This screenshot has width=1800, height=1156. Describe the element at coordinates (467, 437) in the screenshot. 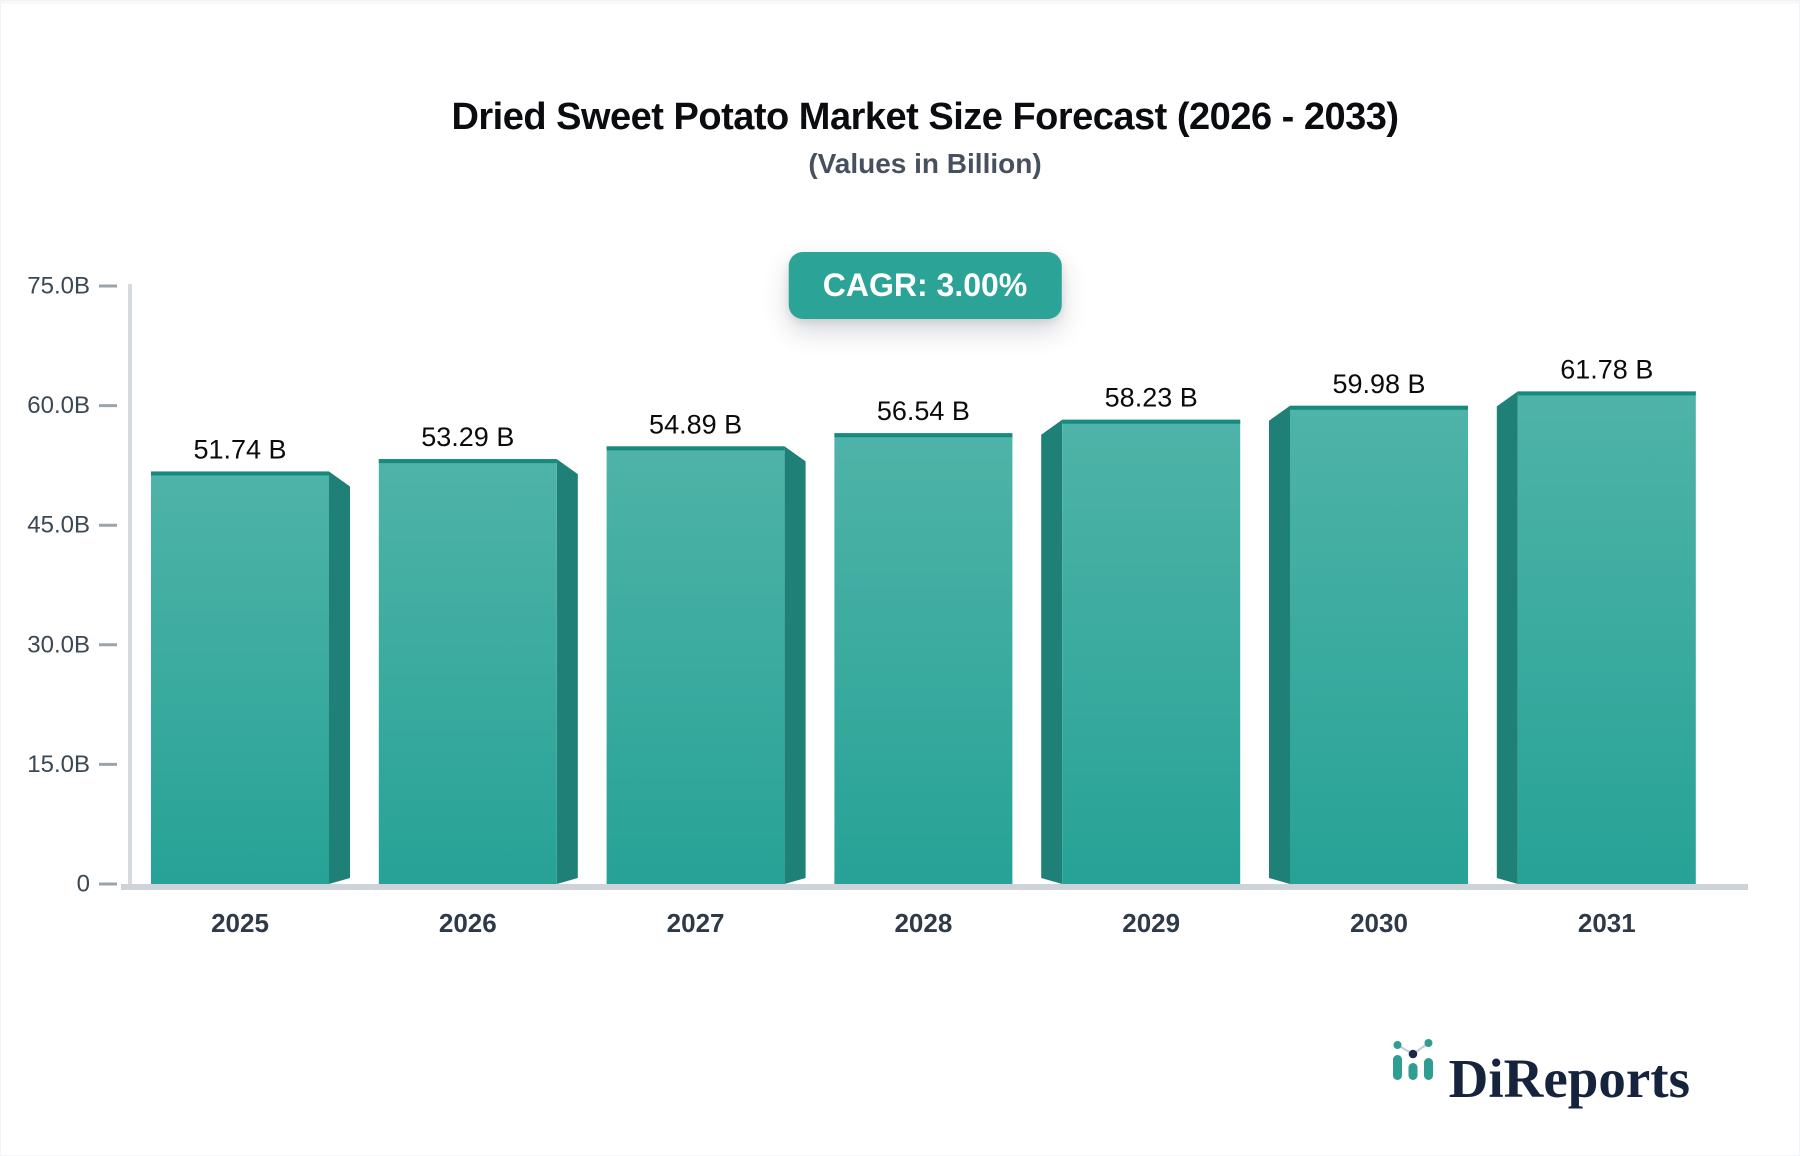

I see `bar-value-label: 53.29 B` at that location.